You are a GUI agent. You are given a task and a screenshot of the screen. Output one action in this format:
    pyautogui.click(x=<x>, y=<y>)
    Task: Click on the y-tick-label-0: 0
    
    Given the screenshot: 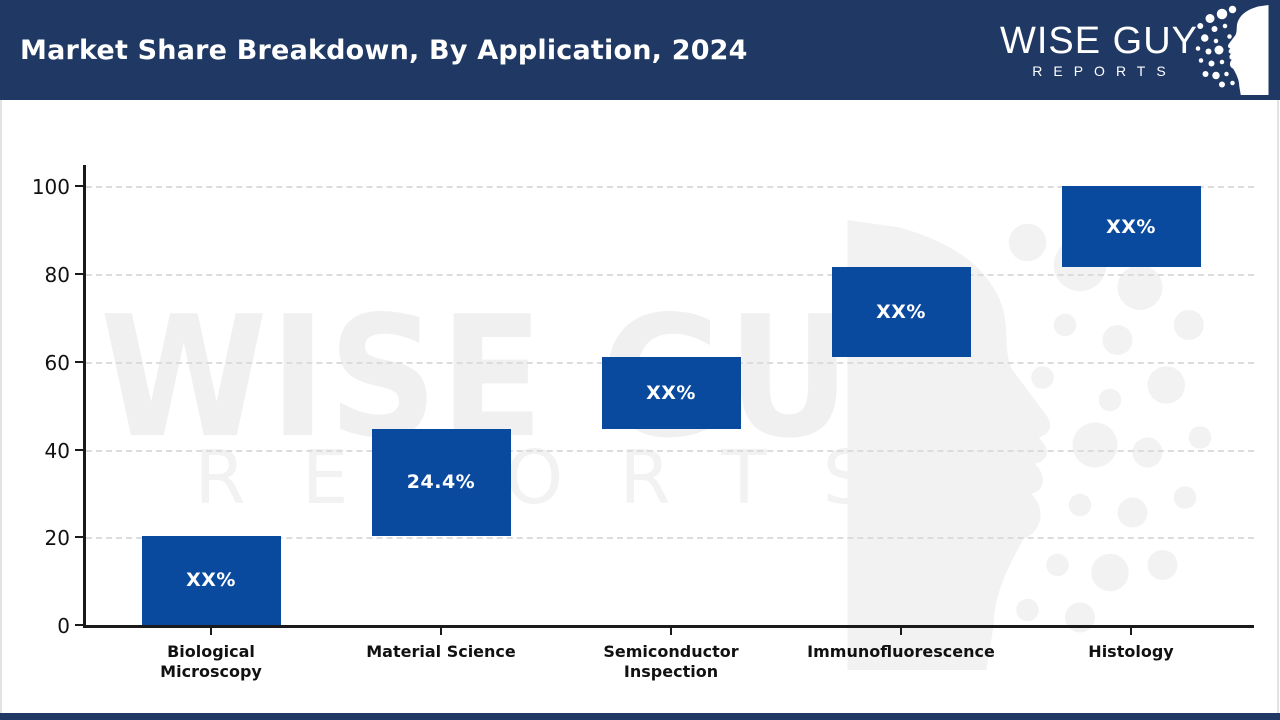 What is the action you would take?
    pyautogui.click(x=63, y=626)
    